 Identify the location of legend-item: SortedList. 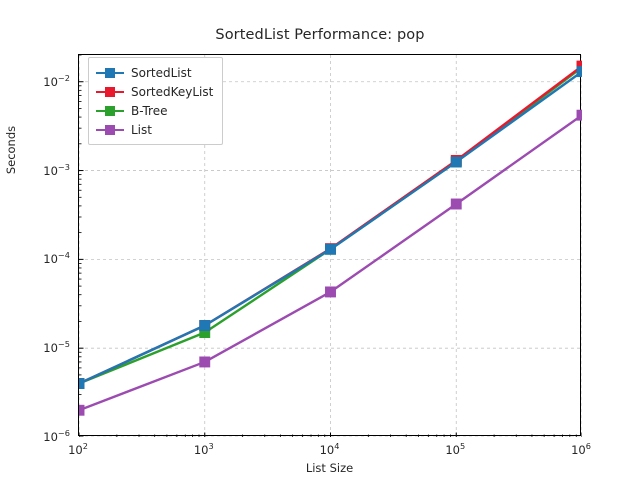
(154, 72).